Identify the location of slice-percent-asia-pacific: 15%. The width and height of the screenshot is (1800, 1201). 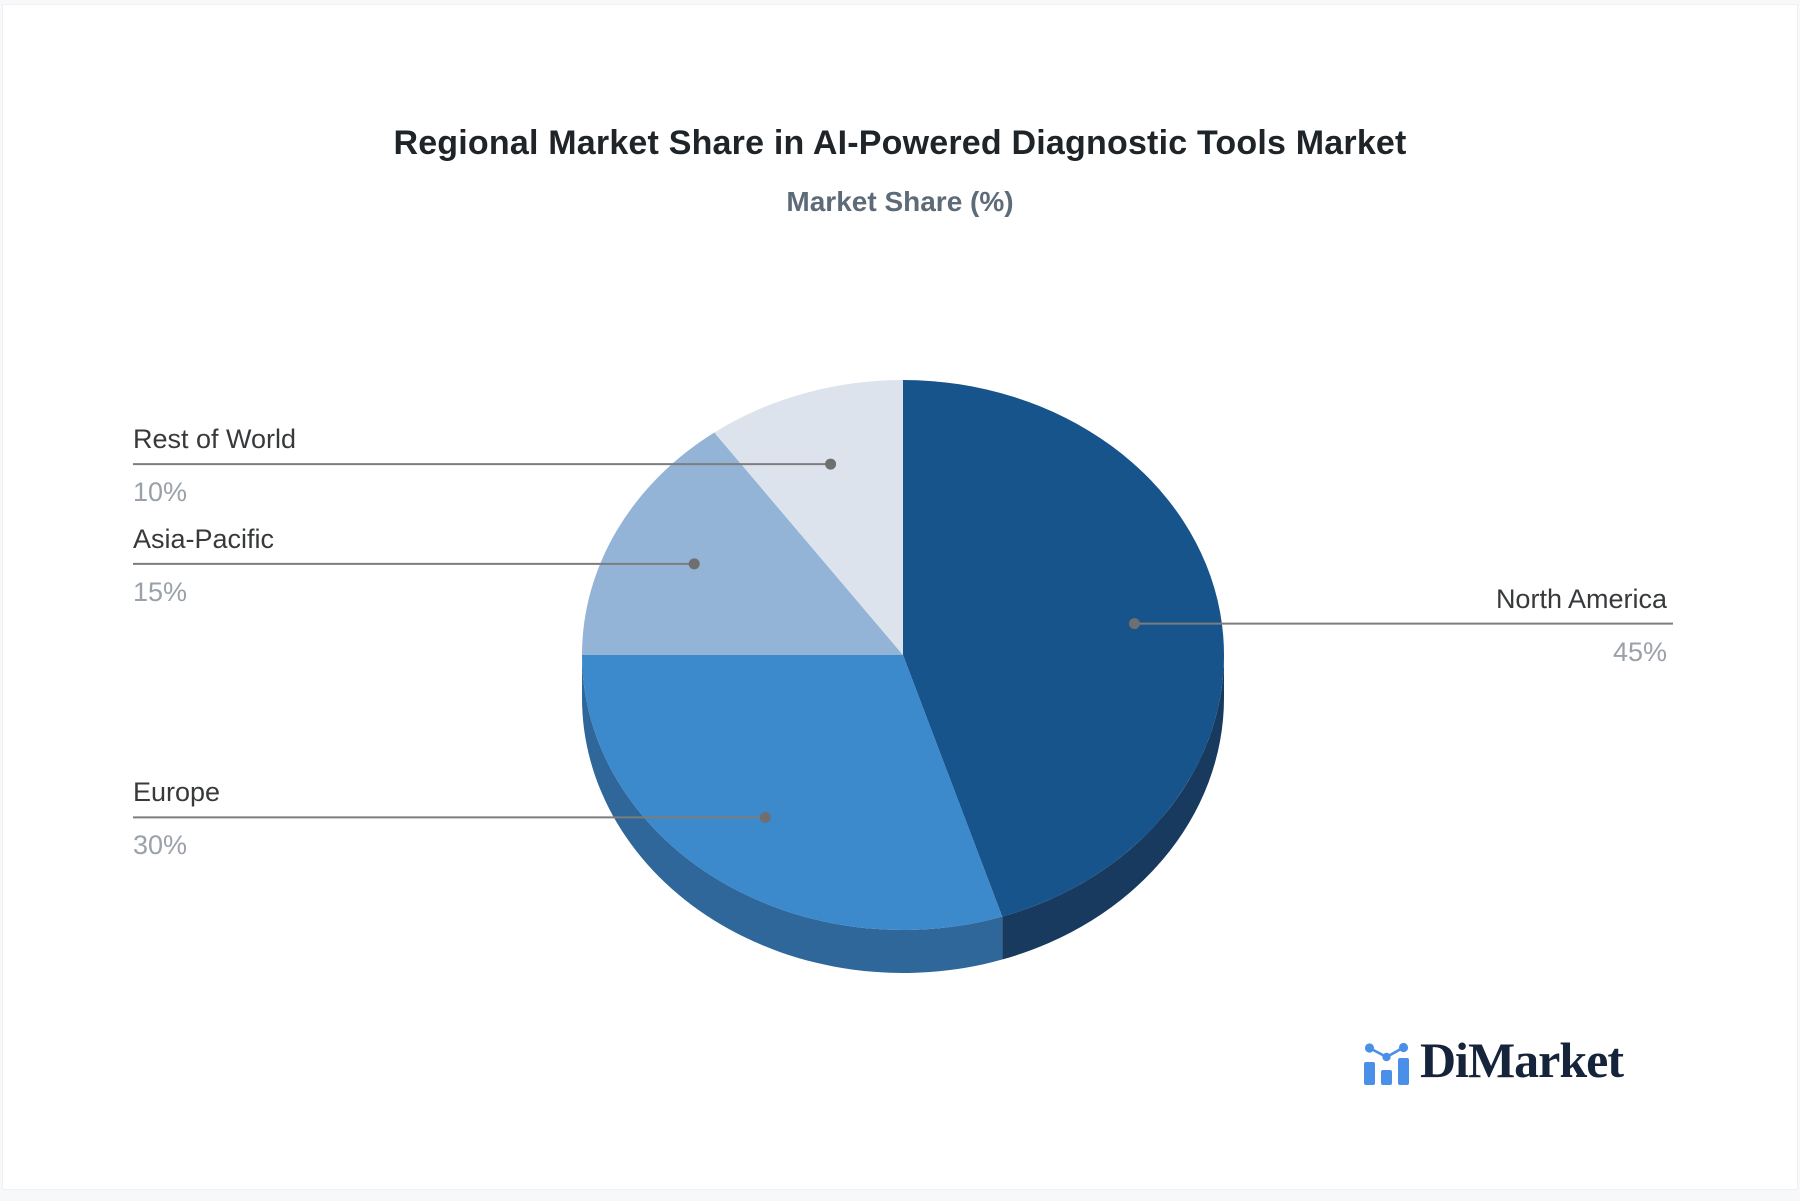
(160, 591).